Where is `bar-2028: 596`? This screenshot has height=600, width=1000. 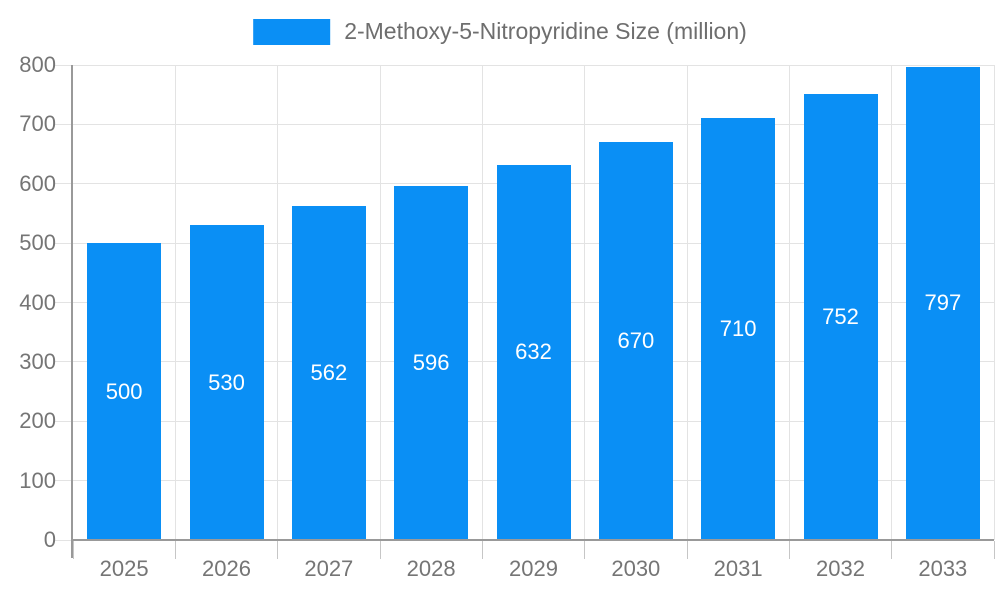
bar-2028: 596 is located at coordinates (431, 363).